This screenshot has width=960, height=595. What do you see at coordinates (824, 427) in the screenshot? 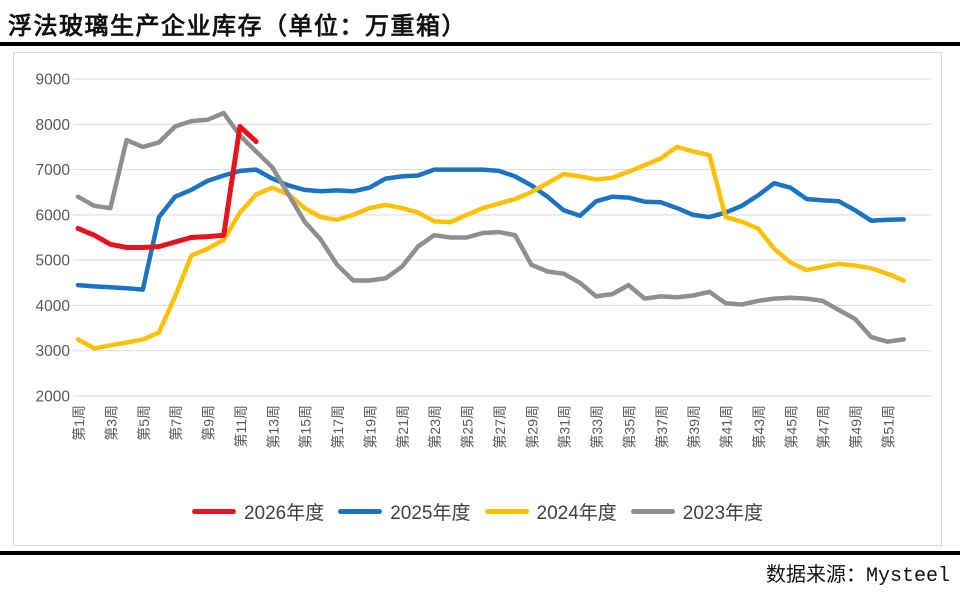
I see `x-axis-tick-label: 第47周` at bounding box center [824, 427].